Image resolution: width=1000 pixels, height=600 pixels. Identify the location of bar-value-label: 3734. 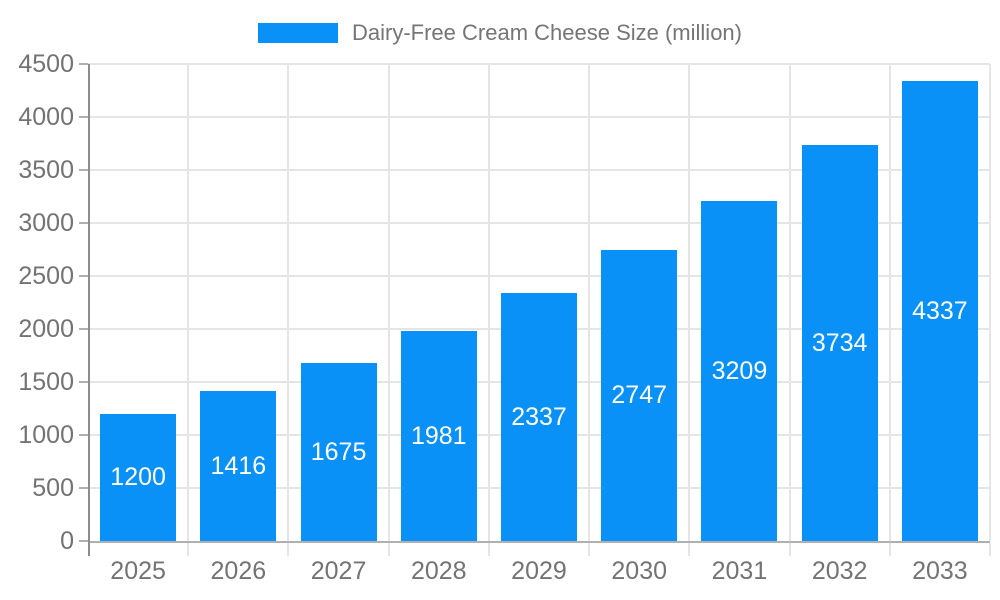
(839, 343).